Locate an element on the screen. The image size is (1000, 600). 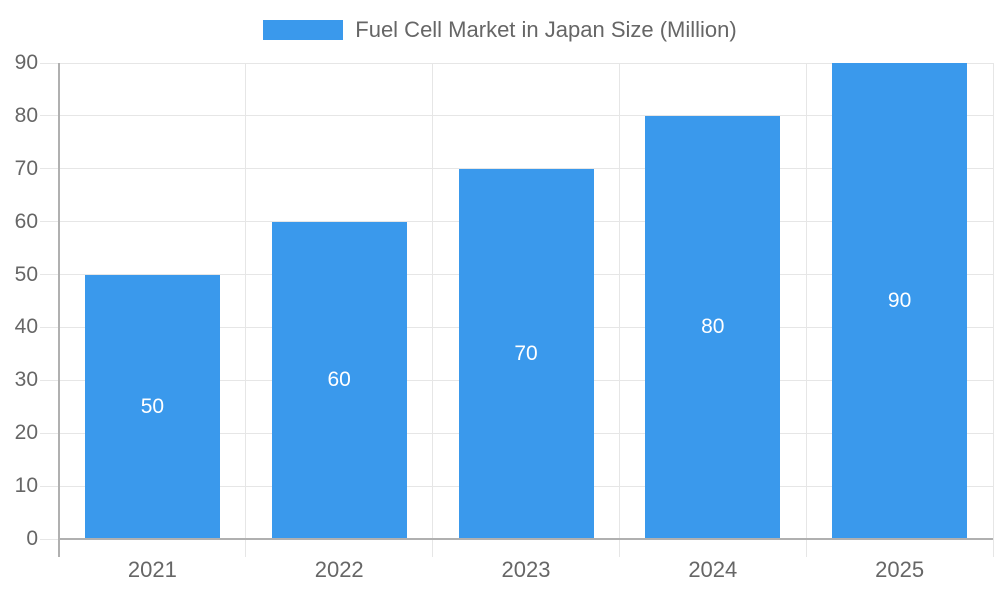
bar-value-label: 60 is located at coordinates (339, 380).